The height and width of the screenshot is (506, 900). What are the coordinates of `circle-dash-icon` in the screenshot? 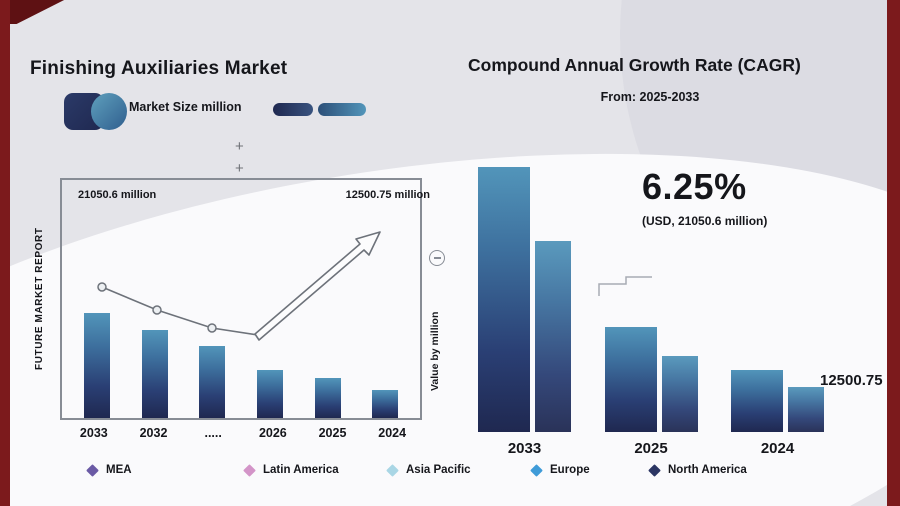 It's located at (437, 258).